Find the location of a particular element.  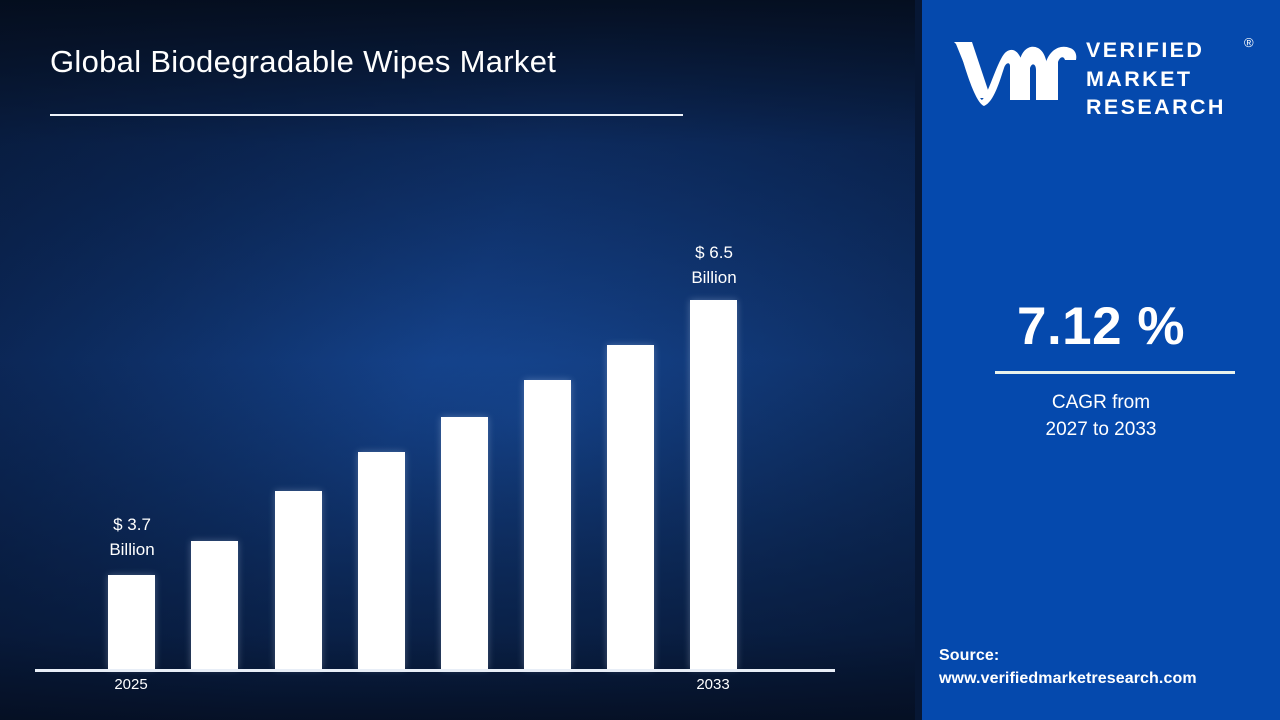

bar-2030 is located at coordinates (547, 524).